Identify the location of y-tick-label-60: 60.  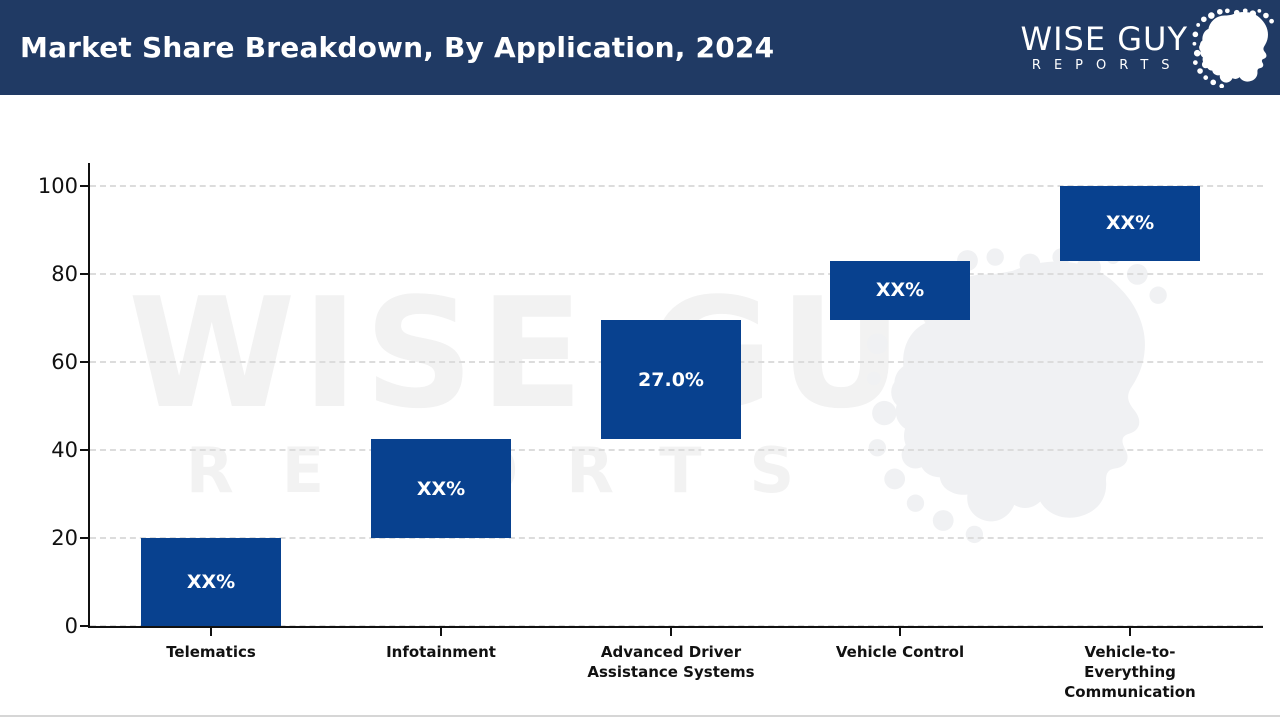
(64, 362).